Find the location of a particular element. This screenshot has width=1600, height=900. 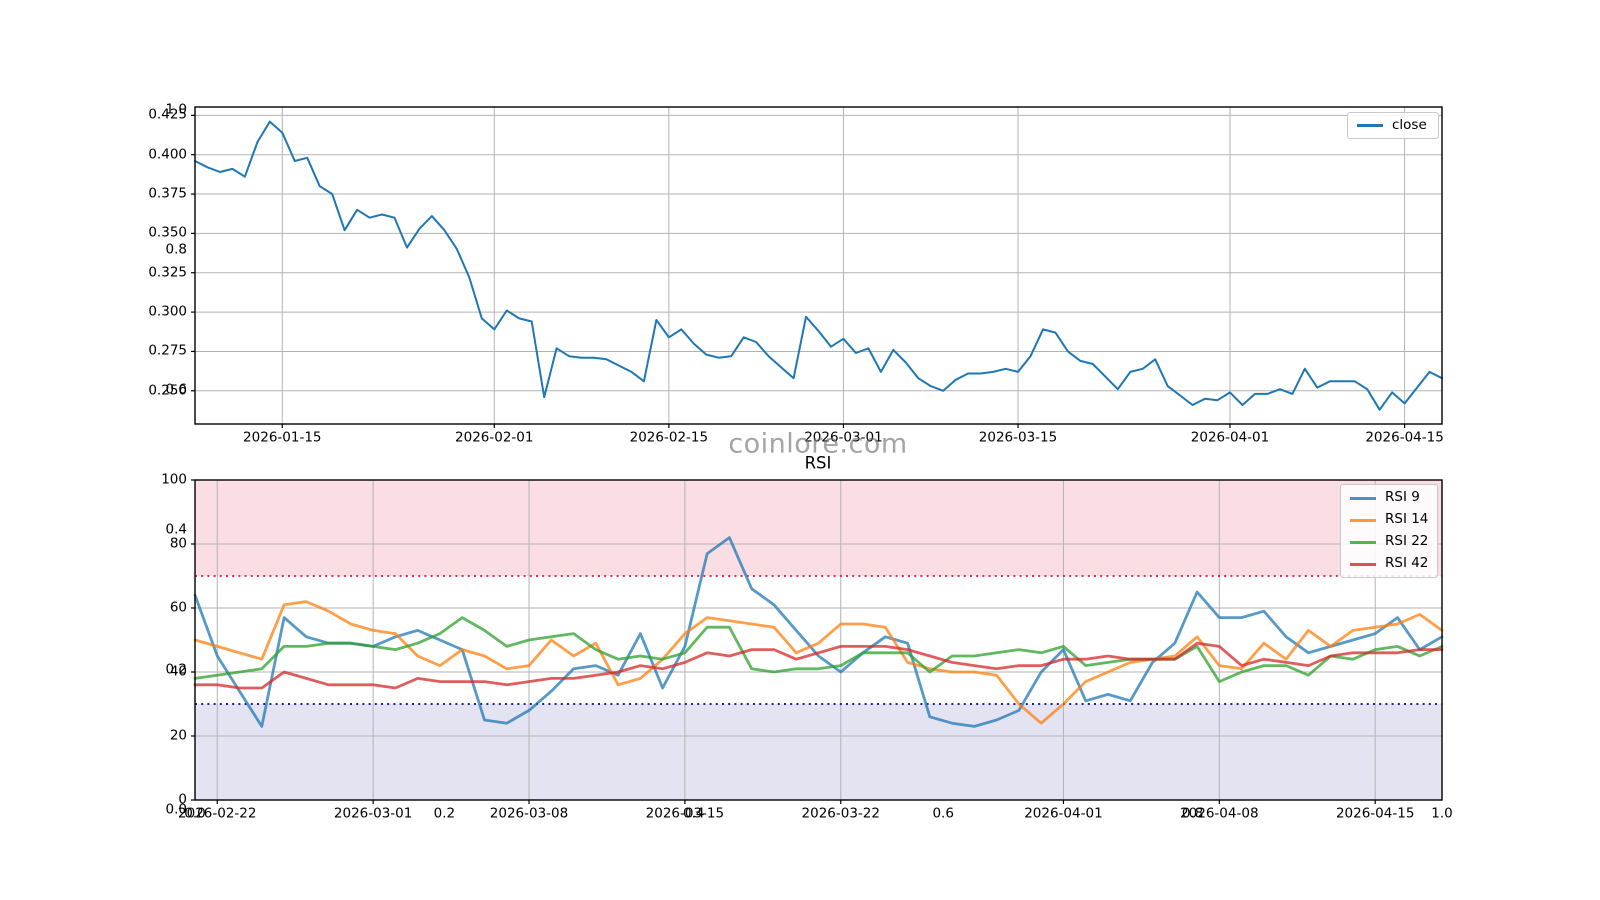

legend-item-rsi9: RSI 9 is located at coordinates (1389, 498).